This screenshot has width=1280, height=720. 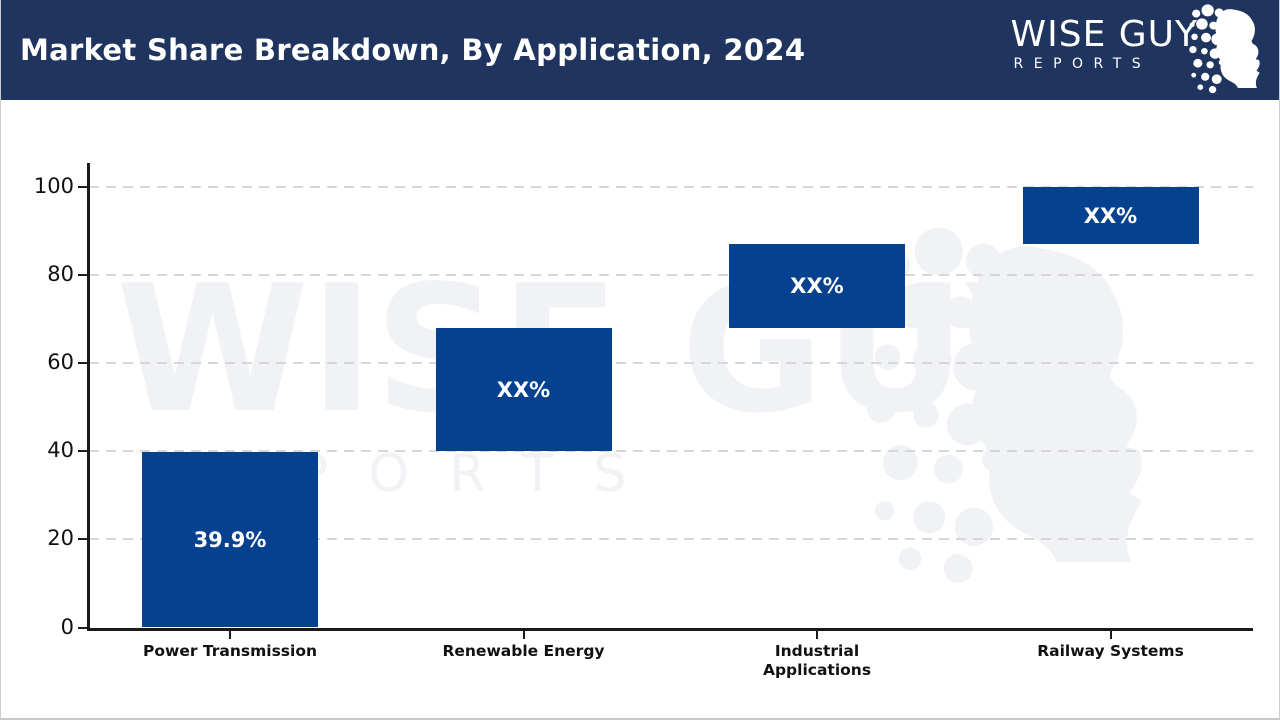 What do you see at coordinates (1082, 64) in the screenshot?
I see `brand-subname: REPORTS` at bounding box center [1082, 64].